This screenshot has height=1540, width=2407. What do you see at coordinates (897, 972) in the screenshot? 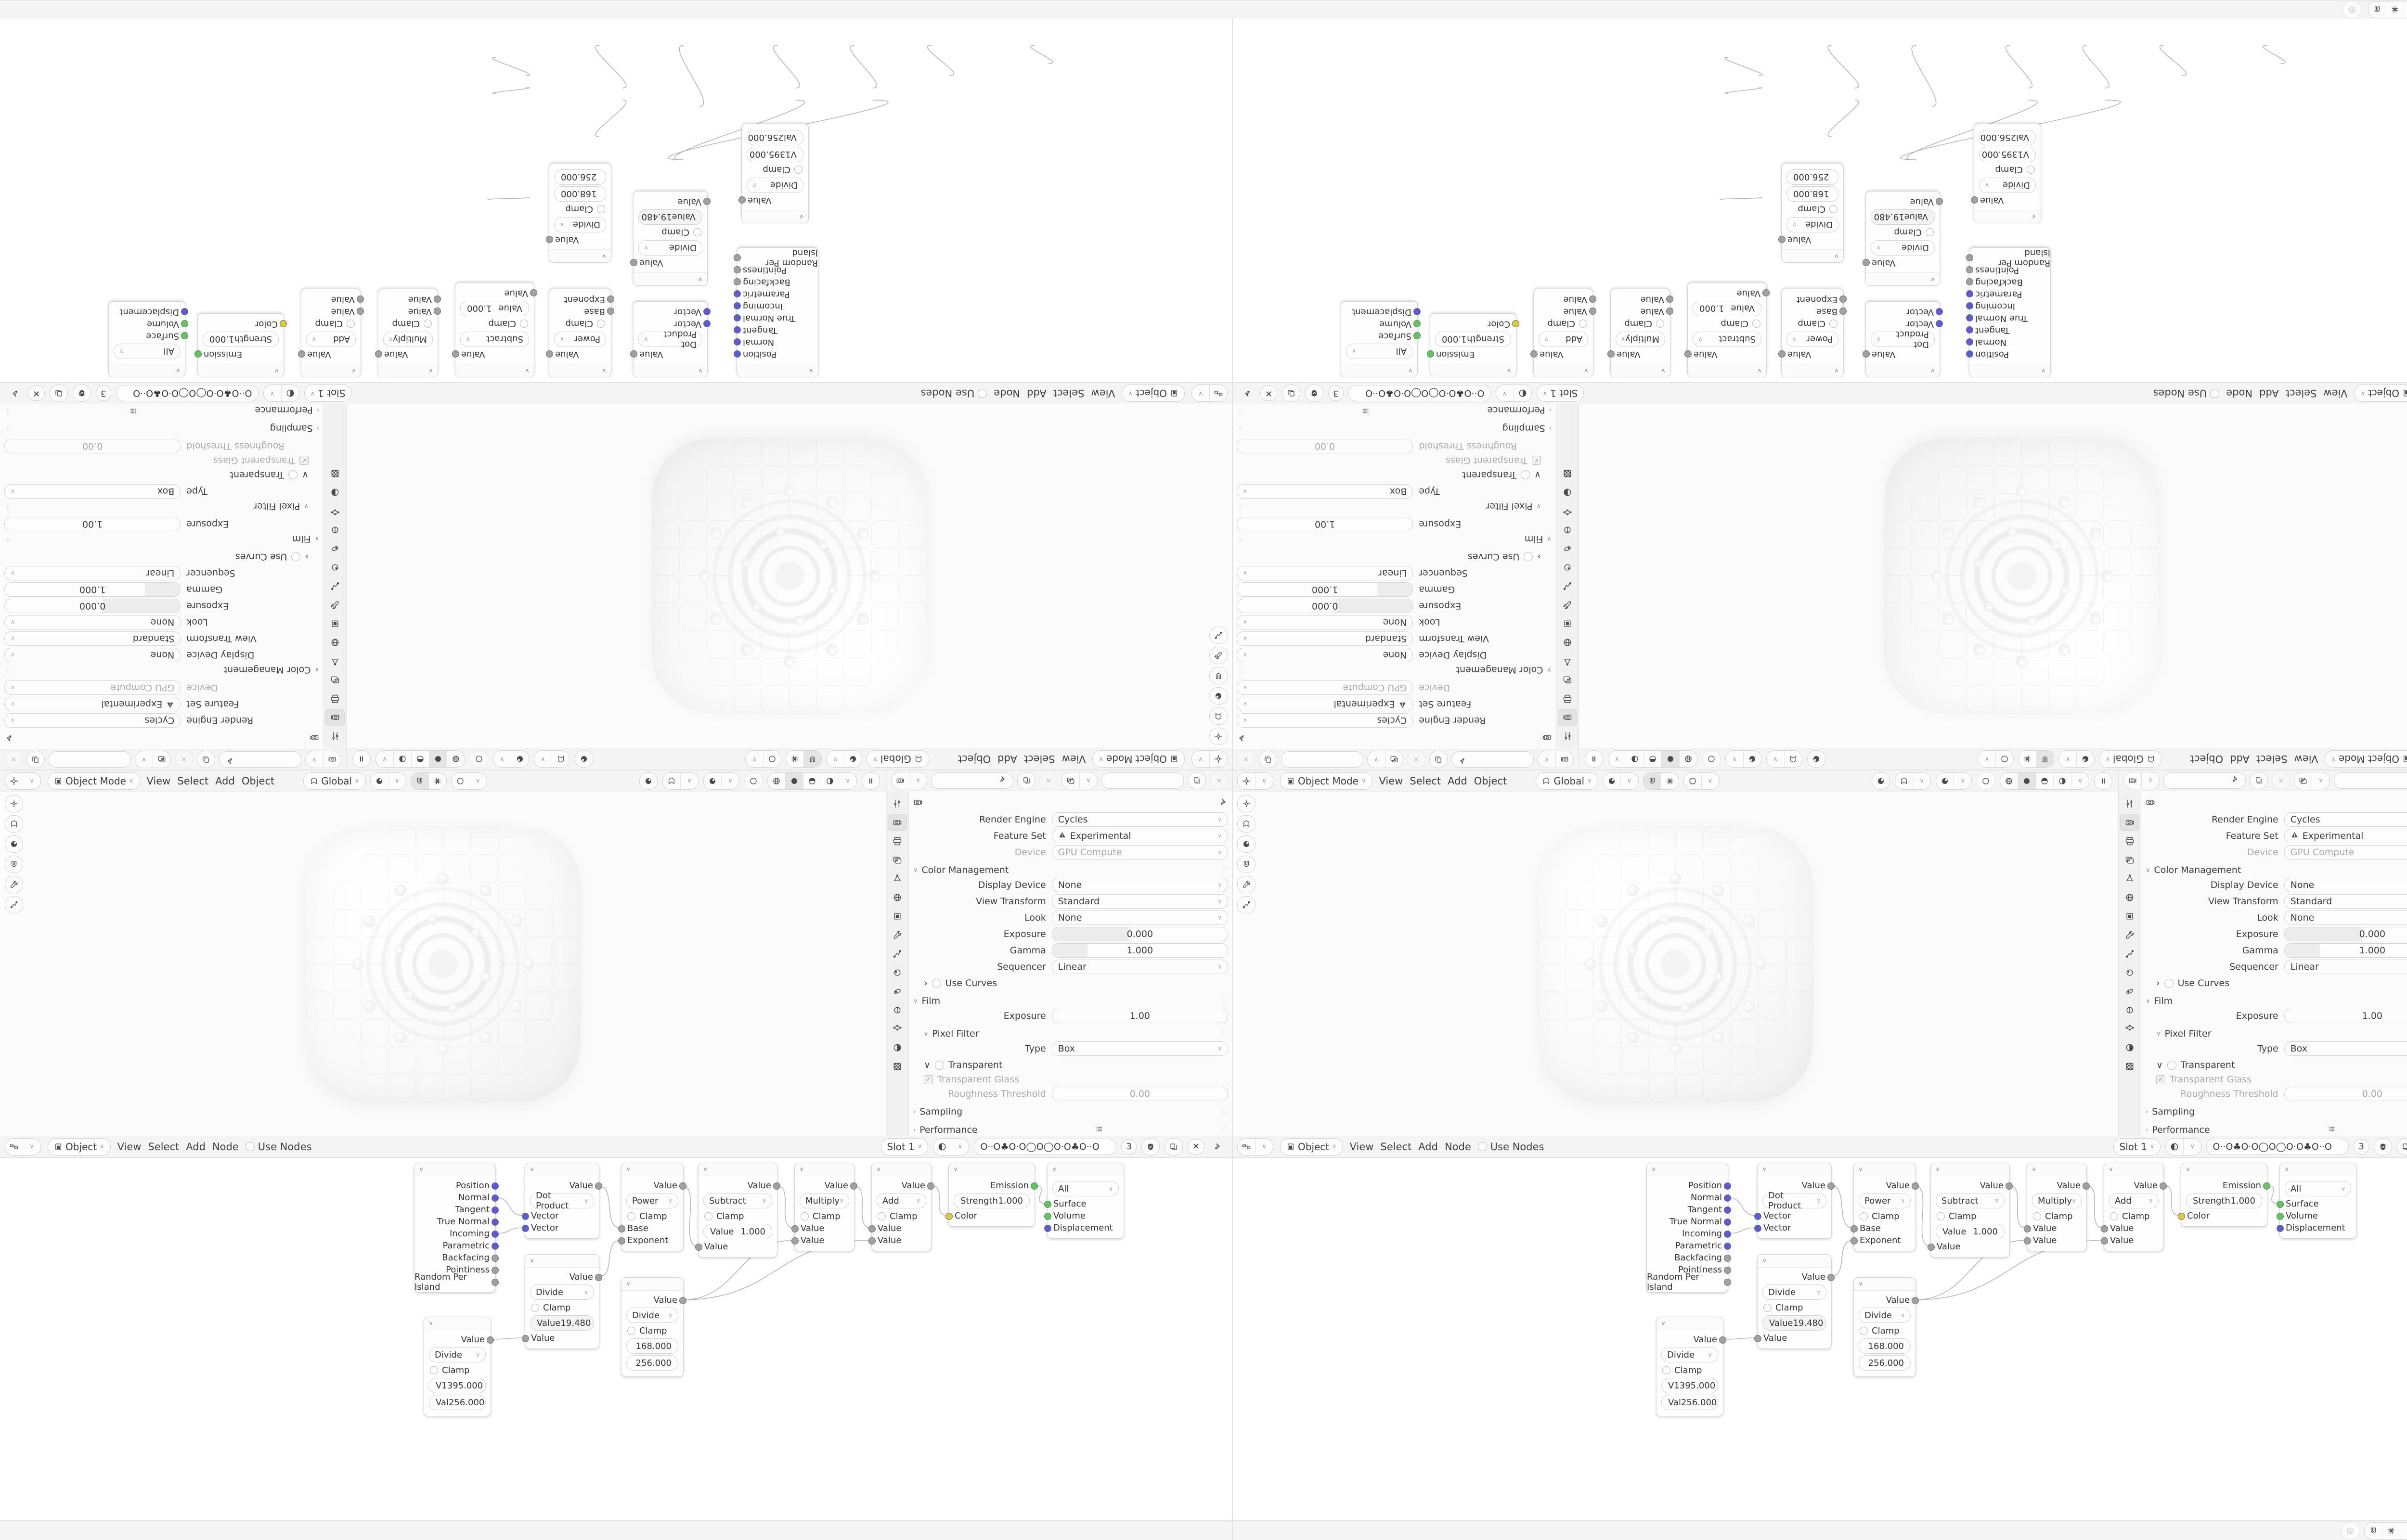
I see `properties-tab-particles` at bounding box center [897, 972].